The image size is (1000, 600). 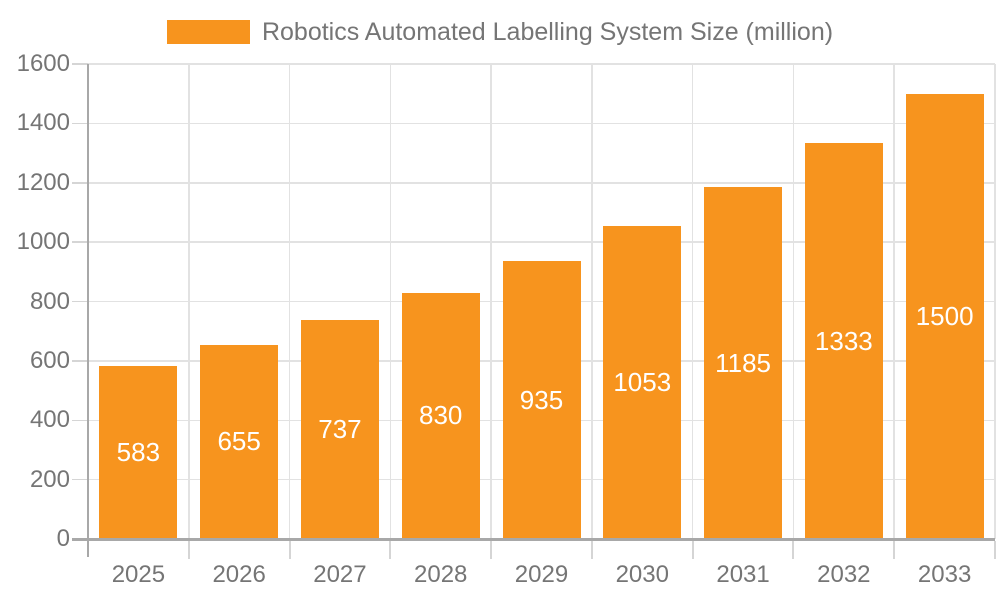 What do you see at coordinates (541, 574) in the screenshot?
I see `x-axis-label-2029: 2029` at bounding box center [541, 574].